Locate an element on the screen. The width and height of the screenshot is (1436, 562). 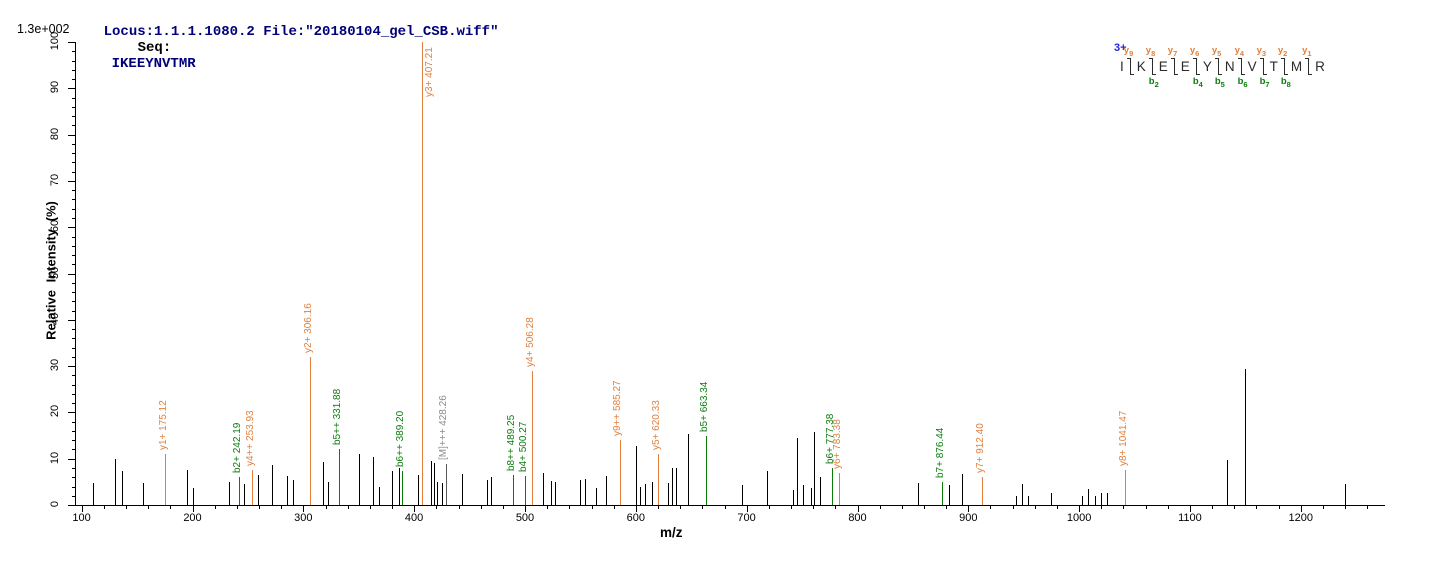
y-ion-label: y4 is located at coordinates (1239, 51).